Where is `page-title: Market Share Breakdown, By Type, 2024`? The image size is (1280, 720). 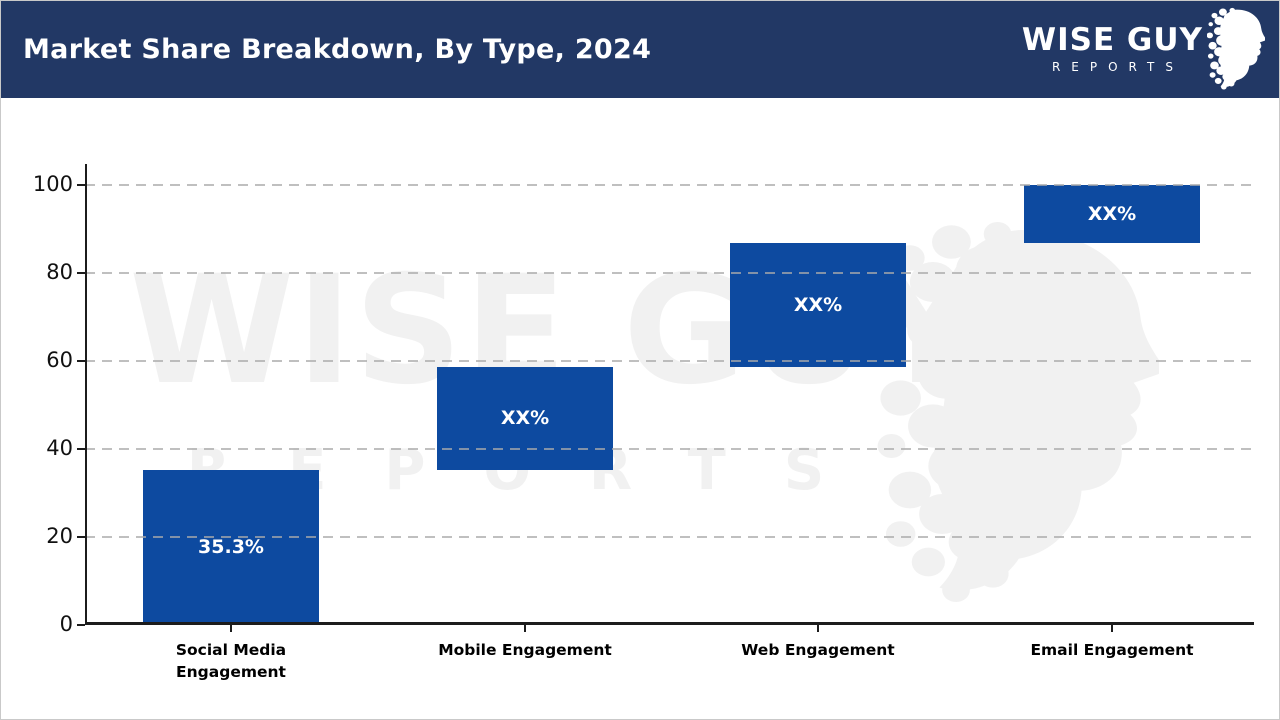
page-title: Market Share Breakdown, By Type, 2024 is located at coordinates (337, 49).